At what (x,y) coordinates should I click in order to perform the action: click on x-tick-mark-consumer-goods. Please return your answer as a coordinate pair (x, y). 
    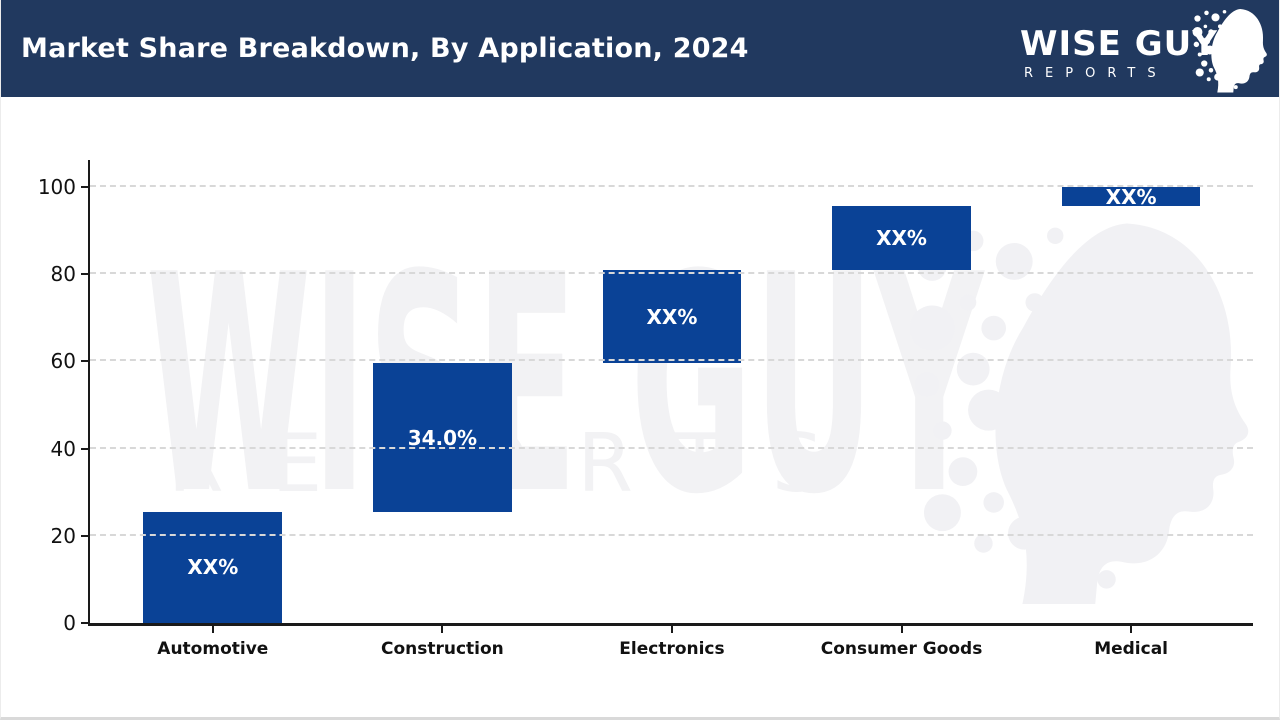
    Looking at the image, I should click on (901, 628).